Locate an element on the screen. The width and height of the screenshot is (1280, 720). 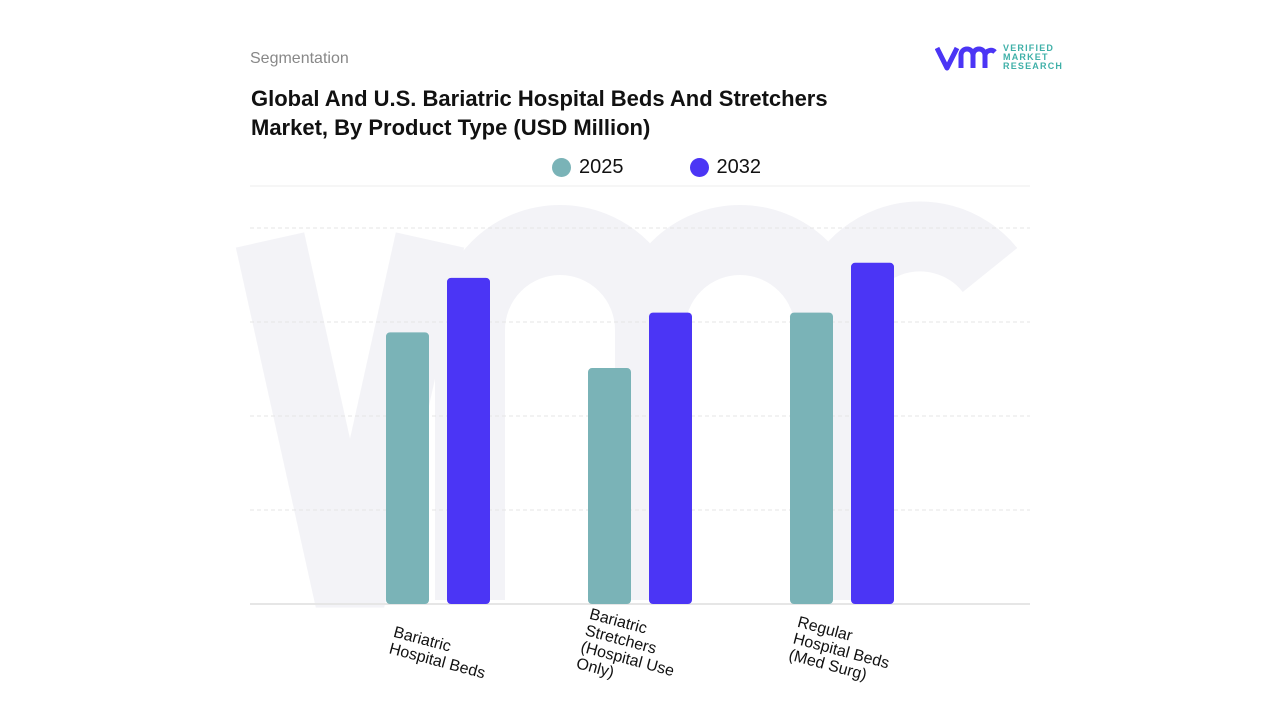
legend-item-2025: 2025 is located at coordinates (588, 167).